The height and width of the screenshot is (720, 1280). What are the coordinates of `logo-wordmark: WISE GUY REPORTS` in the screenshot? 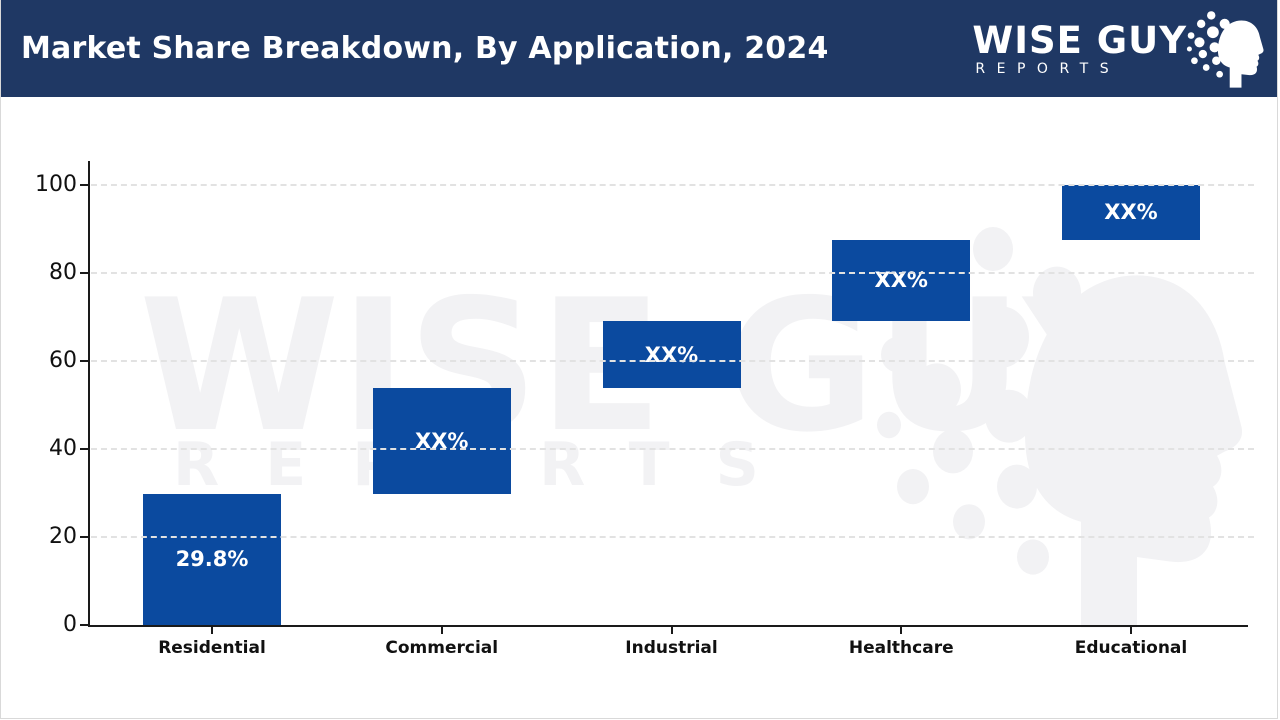 It's located at (1079, 49).